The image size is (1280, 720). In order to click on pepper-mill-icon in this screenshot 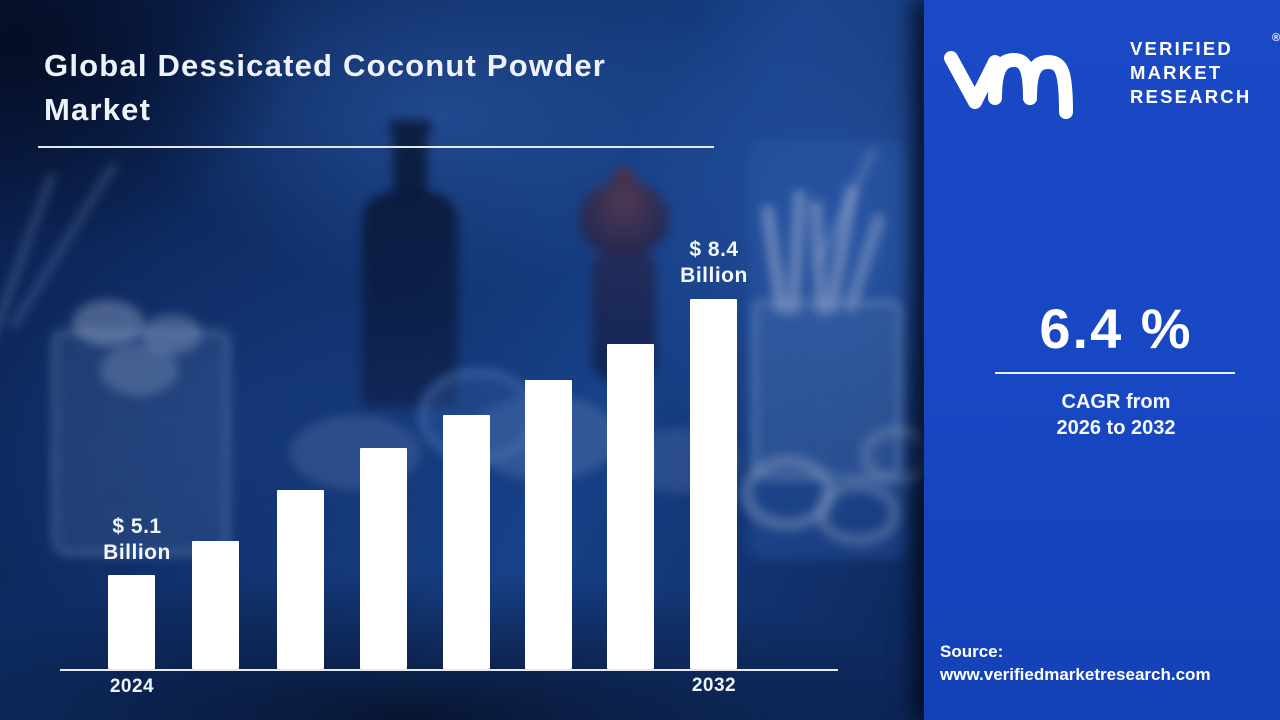, I will do `click(624, 217)`.